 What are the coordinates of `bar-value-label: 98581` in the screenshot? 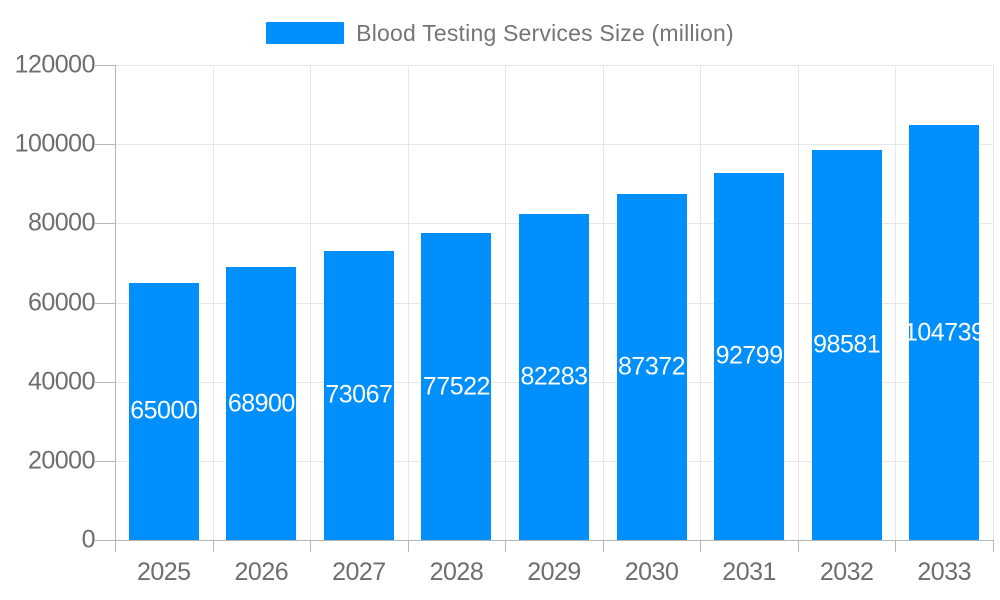 It's located at (847, 344).